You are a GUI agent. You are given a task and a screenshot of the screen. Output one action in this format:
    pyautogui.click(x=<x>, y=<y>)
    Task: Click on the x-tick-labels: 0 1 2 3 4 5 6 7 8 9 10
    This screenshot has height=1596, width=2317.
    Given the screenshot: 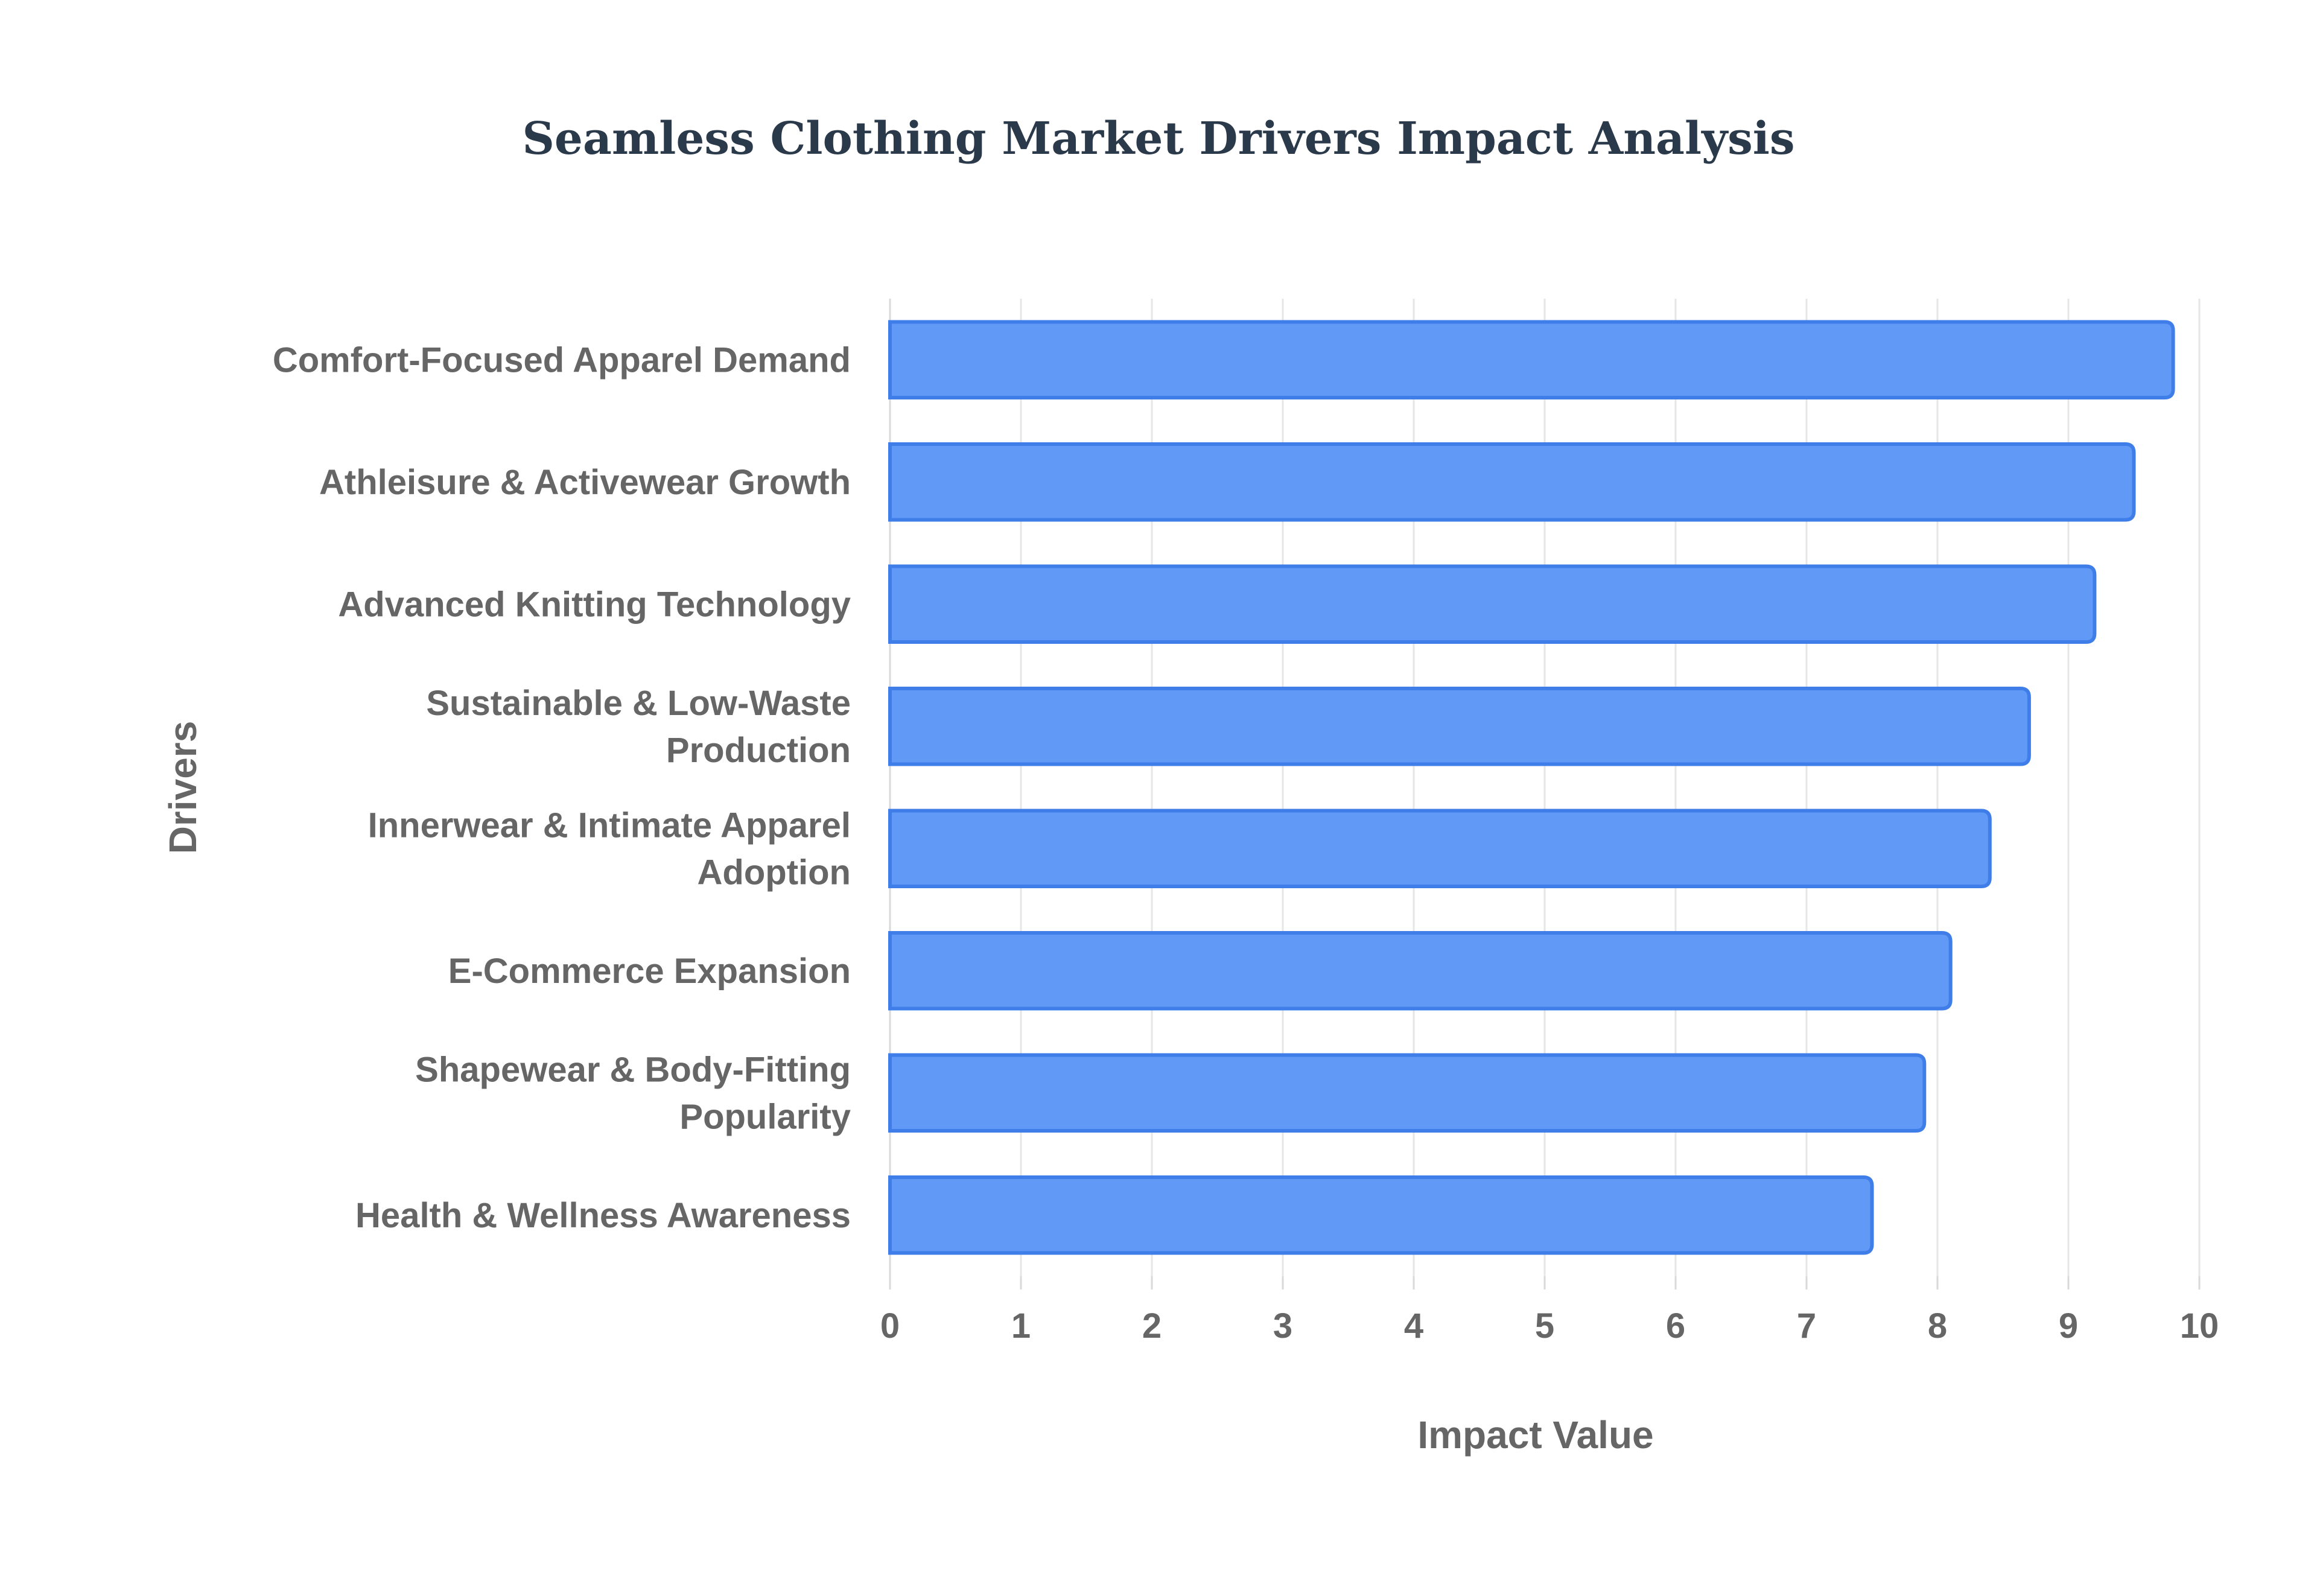 What is the action you would take?
    pyautogui.click(x=1549, y=1326)
    